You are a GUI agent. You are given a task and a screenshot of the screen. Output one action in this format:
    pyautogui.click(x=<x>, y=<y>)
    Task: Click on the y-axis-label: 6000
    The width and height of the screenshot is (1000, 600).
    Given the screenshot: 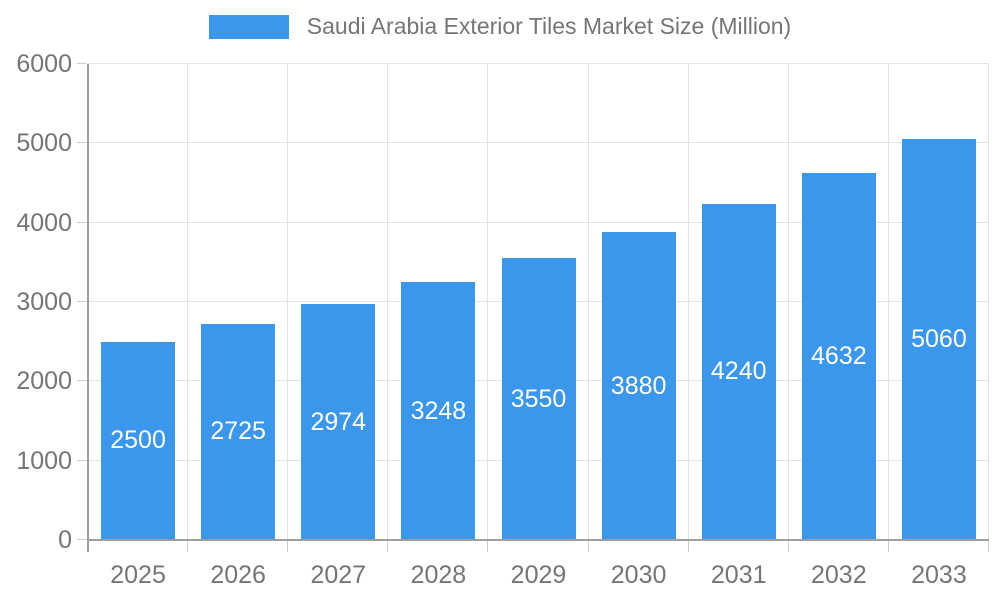 What is the action you would take?
    pyautogui.click(x=44, y=64)
    